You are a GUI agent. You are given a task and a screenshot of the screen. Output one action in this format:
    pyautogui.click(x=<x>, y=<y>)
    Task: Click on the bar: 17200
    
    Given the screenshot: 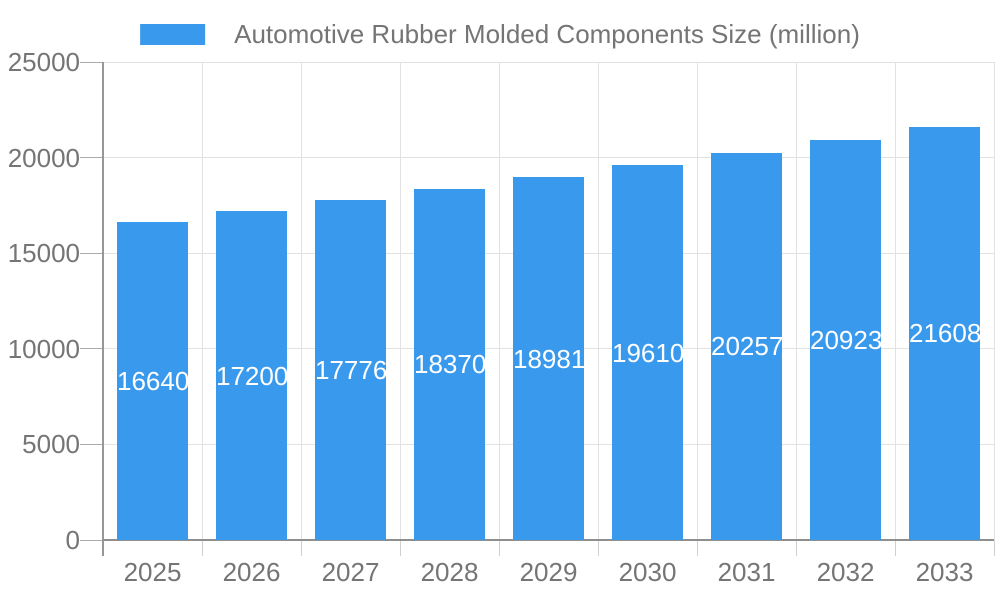 What is the action you would take?
    pyautogui.click(x=252, y=375)
    